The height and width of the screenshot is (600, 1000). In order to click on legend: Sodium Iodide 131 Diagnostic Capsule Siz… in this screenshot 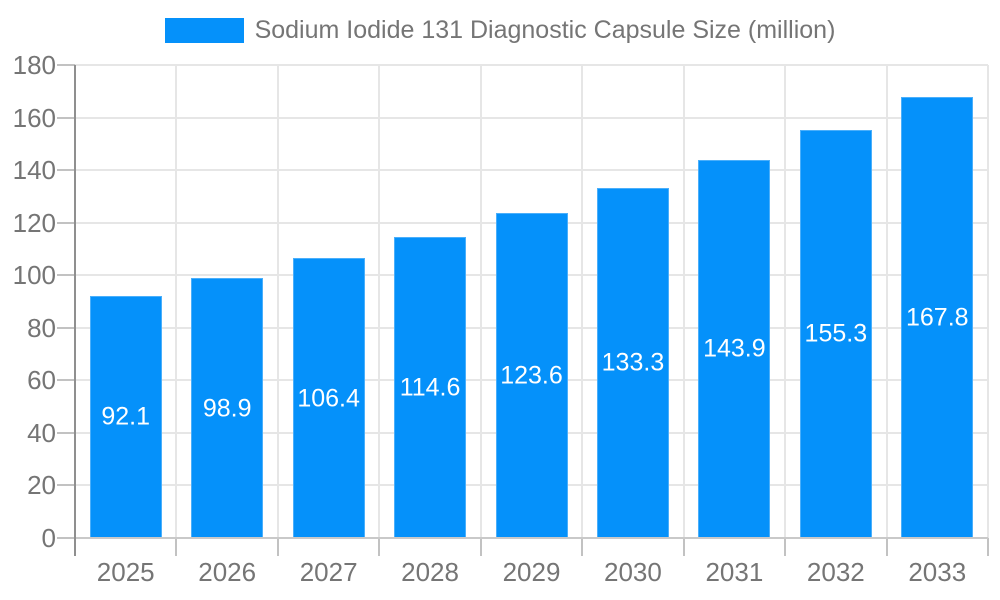, I will do `click(500, 30)`.